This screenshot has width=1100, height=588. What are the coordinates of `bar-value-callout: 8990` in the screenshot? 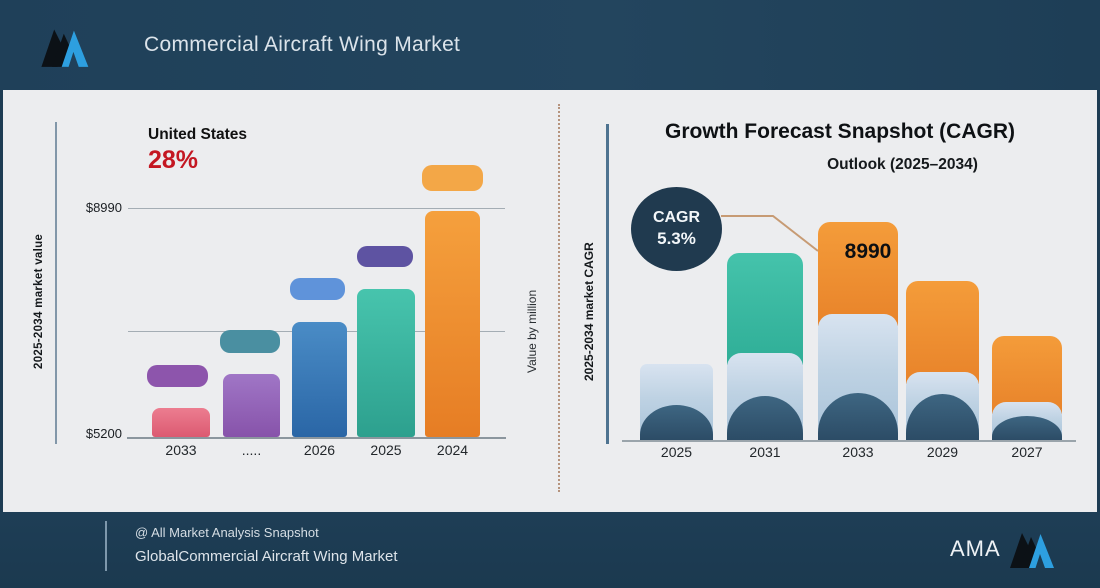 It's located at (868, 251).